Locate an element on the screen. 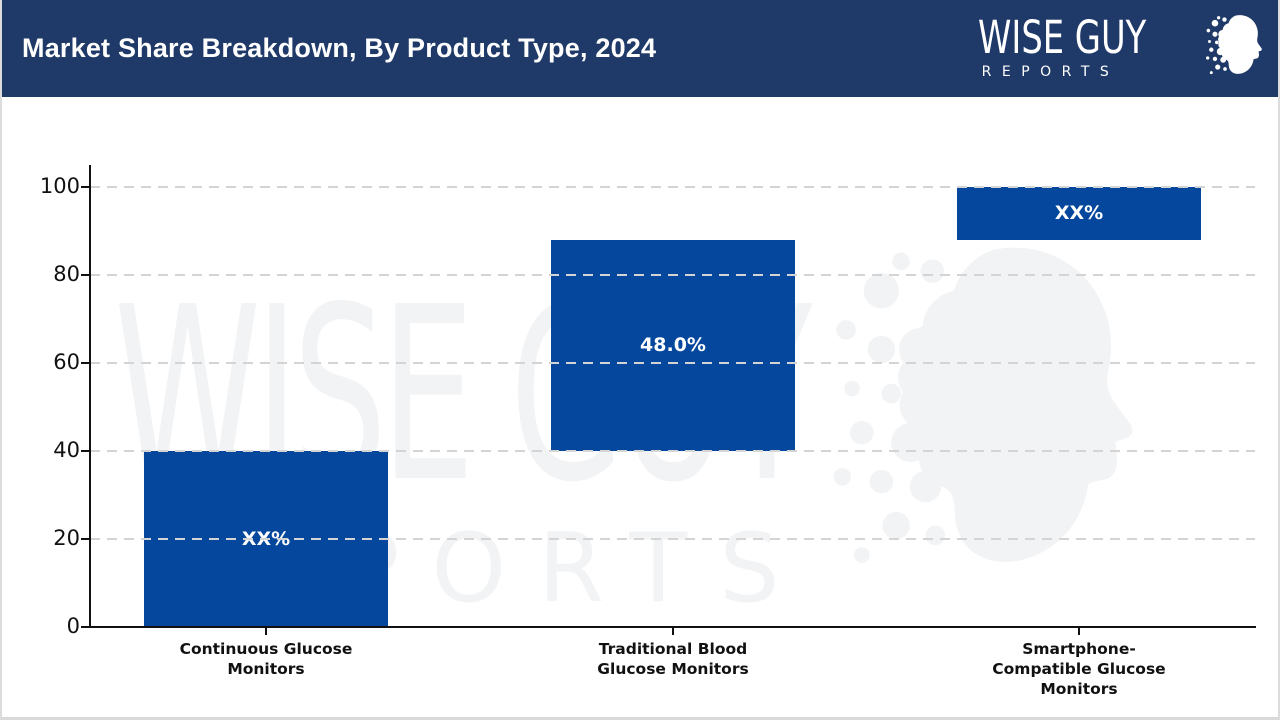  head-profile-dots-watermark-icon is located at coordinates (994, 418).